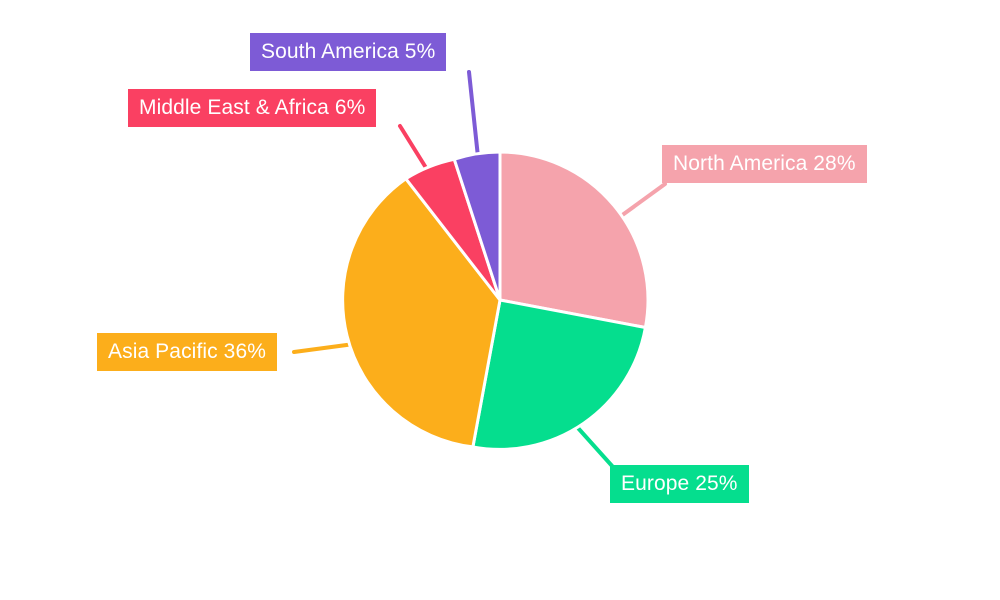 Image resolution: width=1000 pixels, height=600 pixels. What do you see at coordinates (348, 52) in the screenshot?
I see `pie-label-south-america: South America 5%` at bounding box center [348, 52].